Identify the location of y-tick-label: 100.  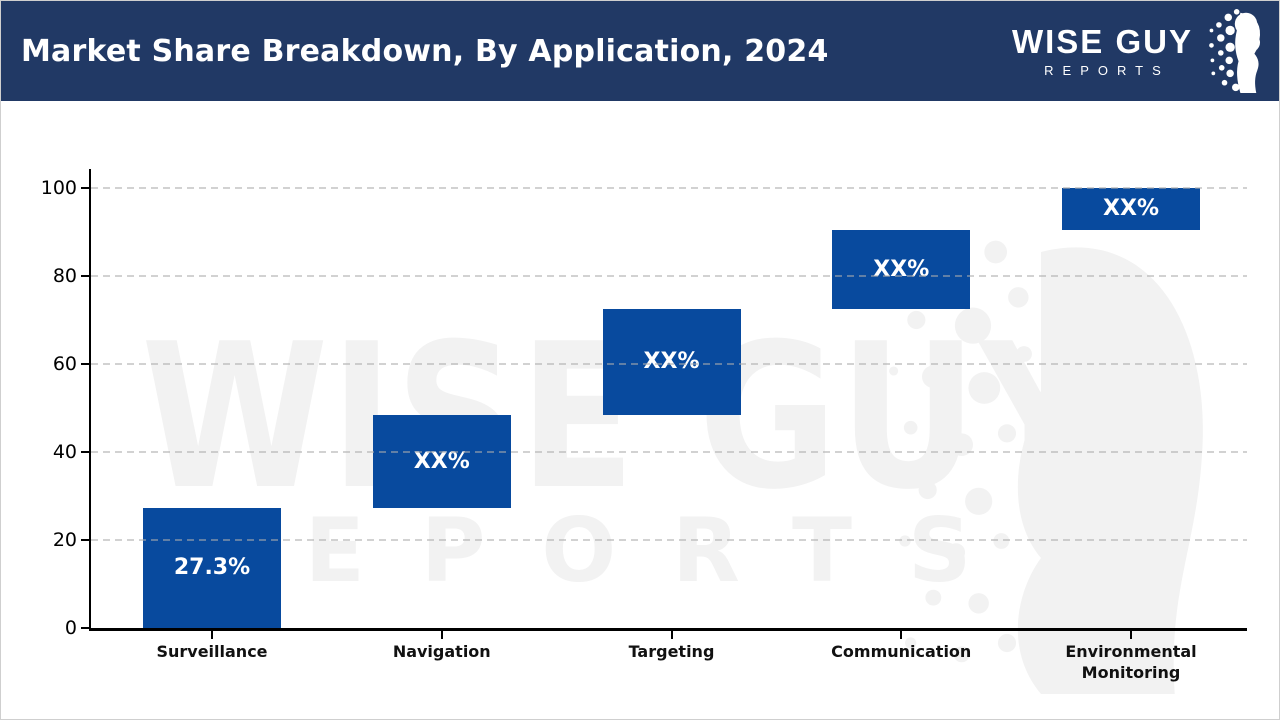
(58, 188).